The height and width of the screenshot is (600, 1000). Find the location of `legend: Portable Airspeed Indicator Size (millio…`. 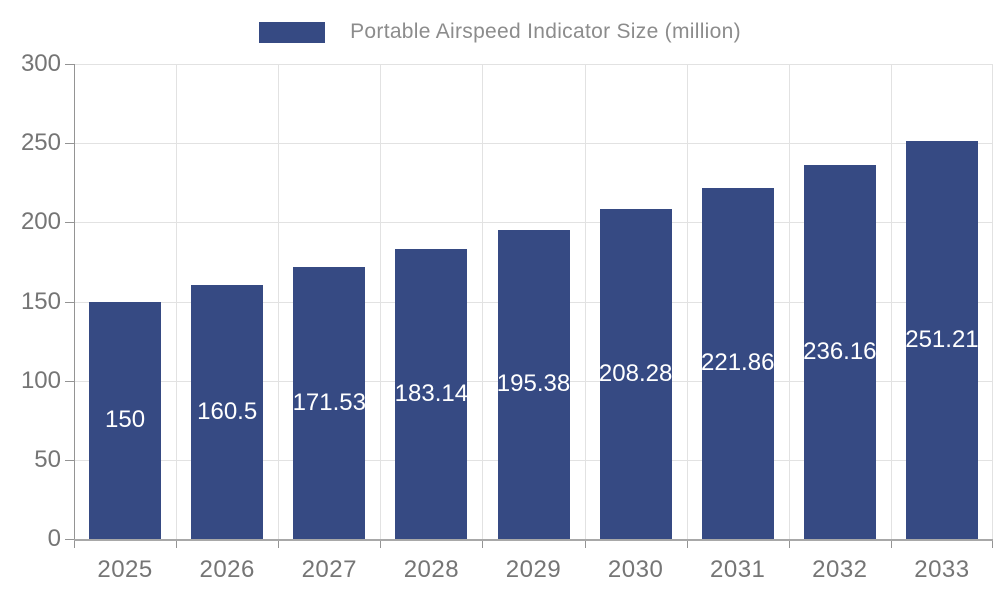

legend: Portable Airspeed Indicator Size (millio… is located at coordinates (500, 32).